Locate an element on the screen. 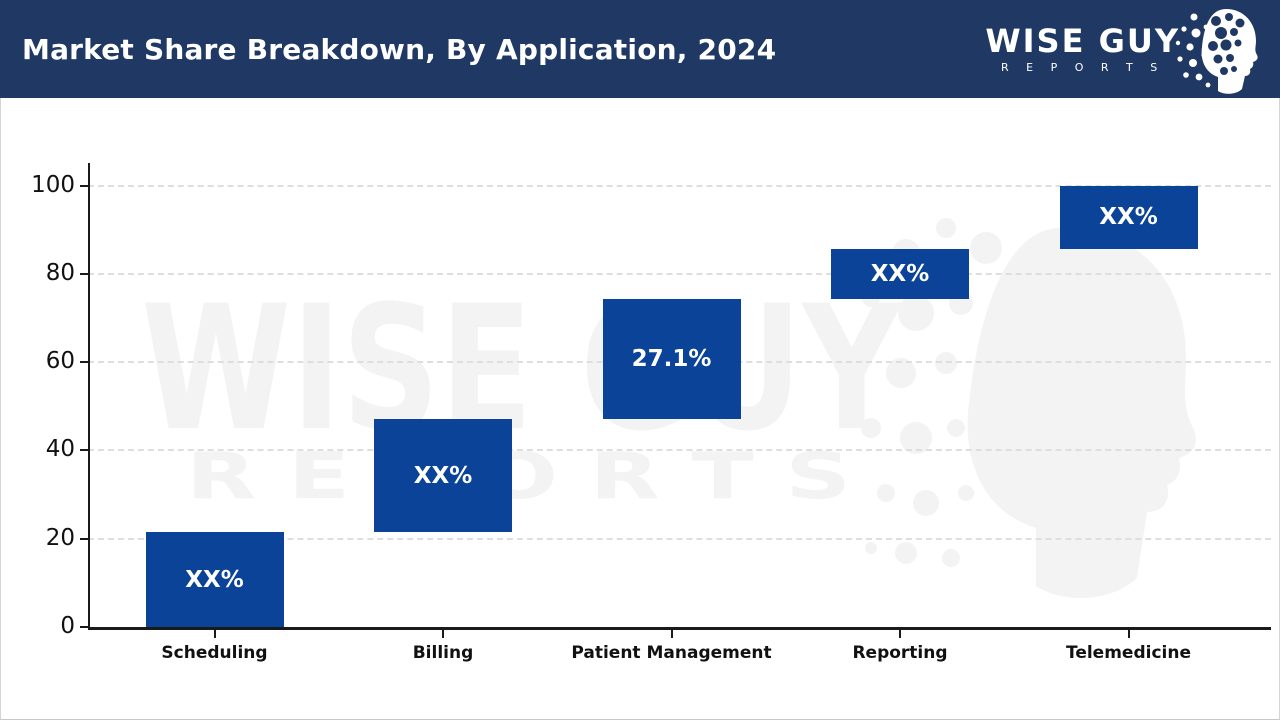  x-axis-line is located at coordinates (679, 628).